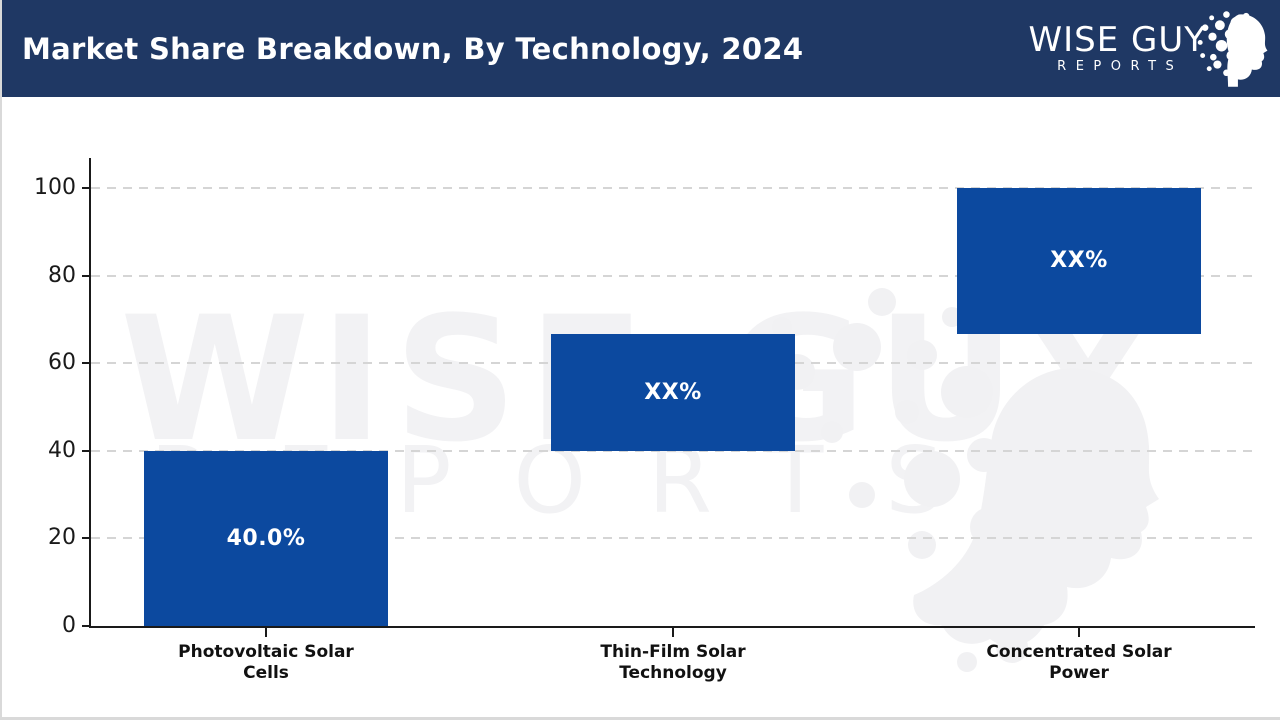 The height and width of the screenshot is (720, 1280). Describe the element at coordinates (69, 625) in the screenshot. I see `y-tick-label-0: 0` at that location.